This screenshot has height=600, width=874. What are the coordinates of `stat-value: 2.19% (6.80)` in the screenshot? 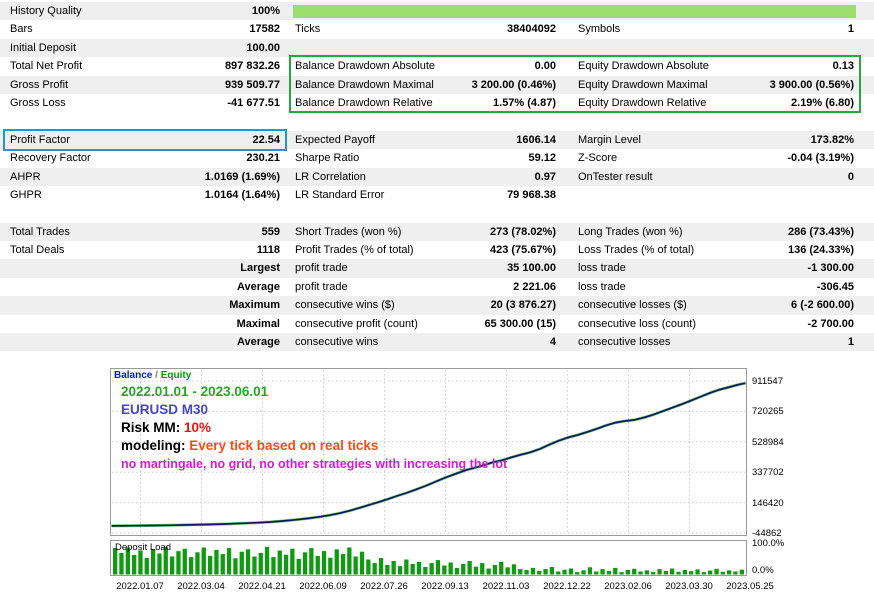 It's located at (822, 102).